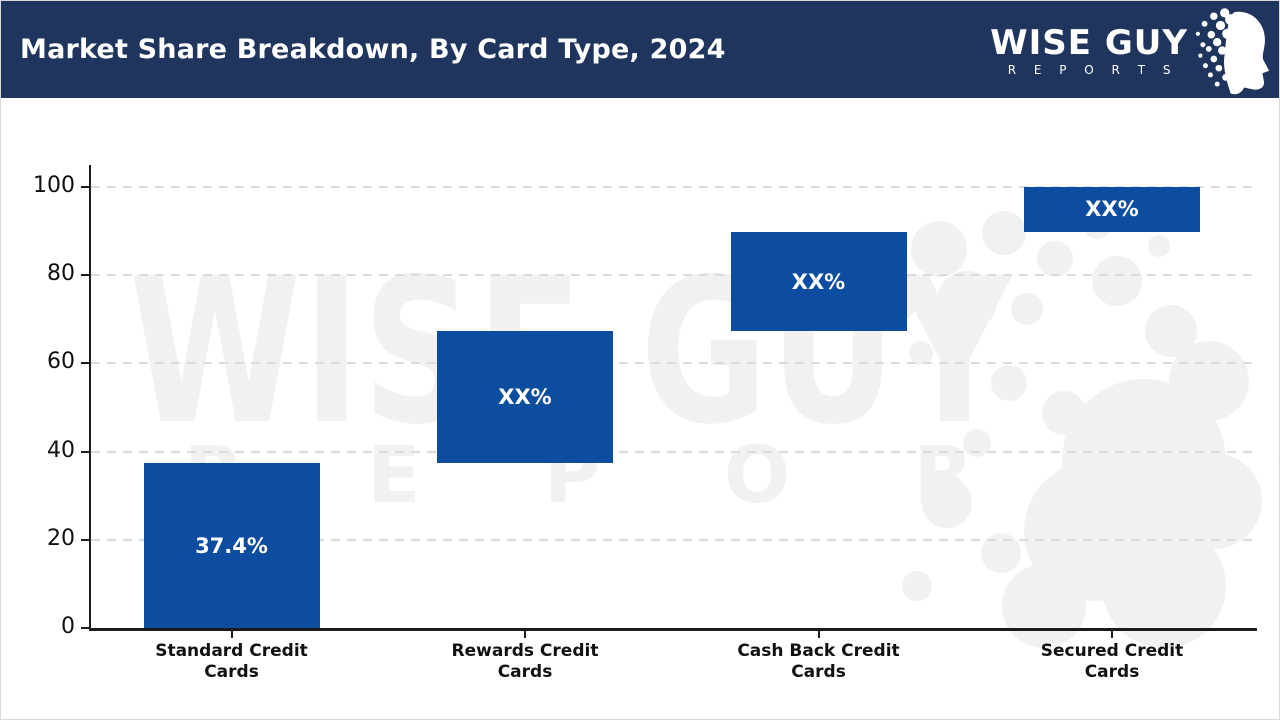  Describe the element at coordinates (61, 362) in the screenshot. I see `y-tick-label: 60` at that location.